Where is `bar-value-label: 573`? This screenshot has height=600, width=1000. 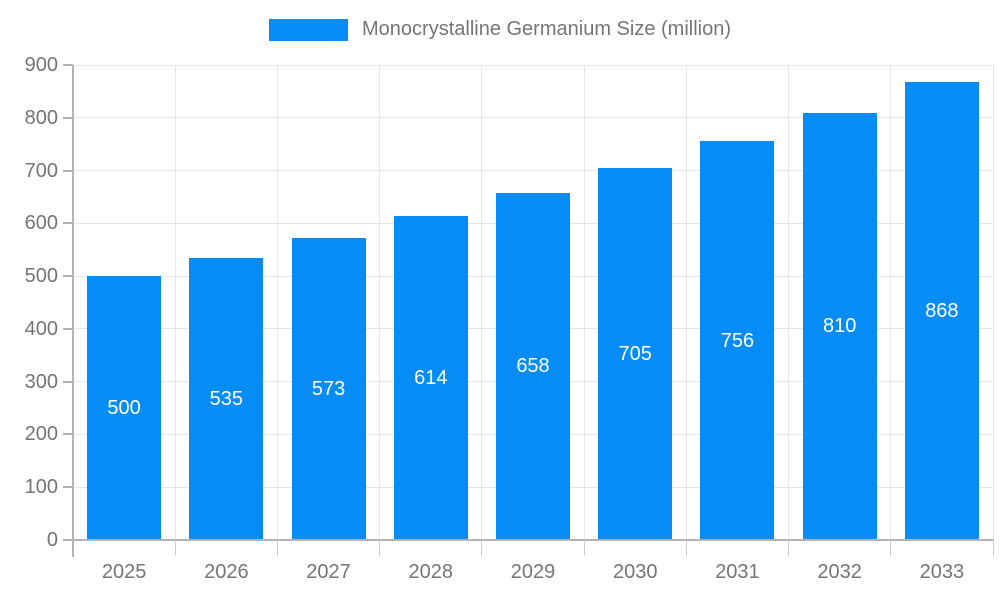
bar-value-label: 573 is located at coordinates (328, 388).